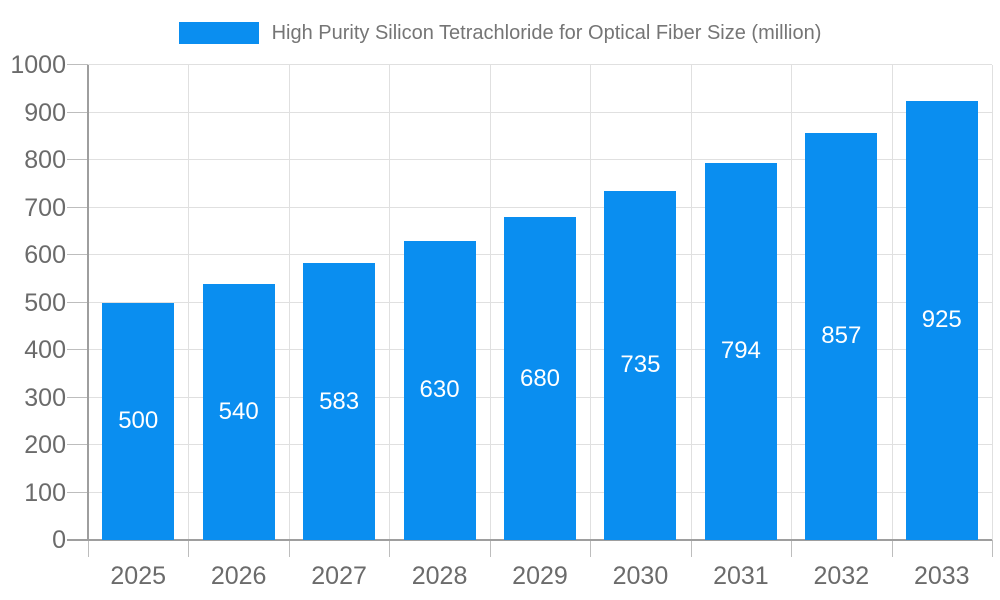 The image size is (1000, 600). I want to click on bar-2028, so click(439, 390).